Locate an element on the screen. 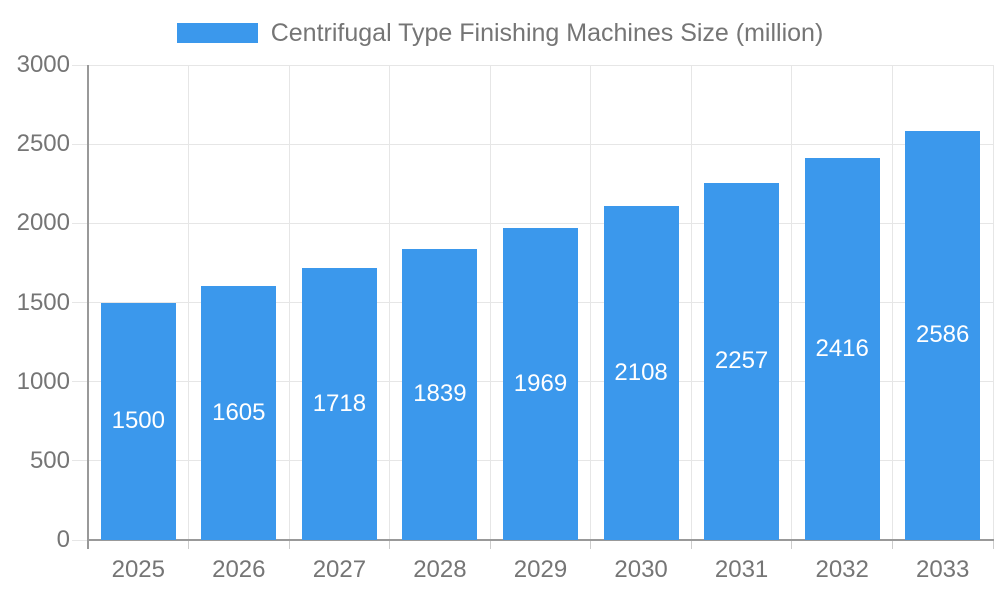  x-axis-tick-label: 2032 is located at coordinates (842, 569).